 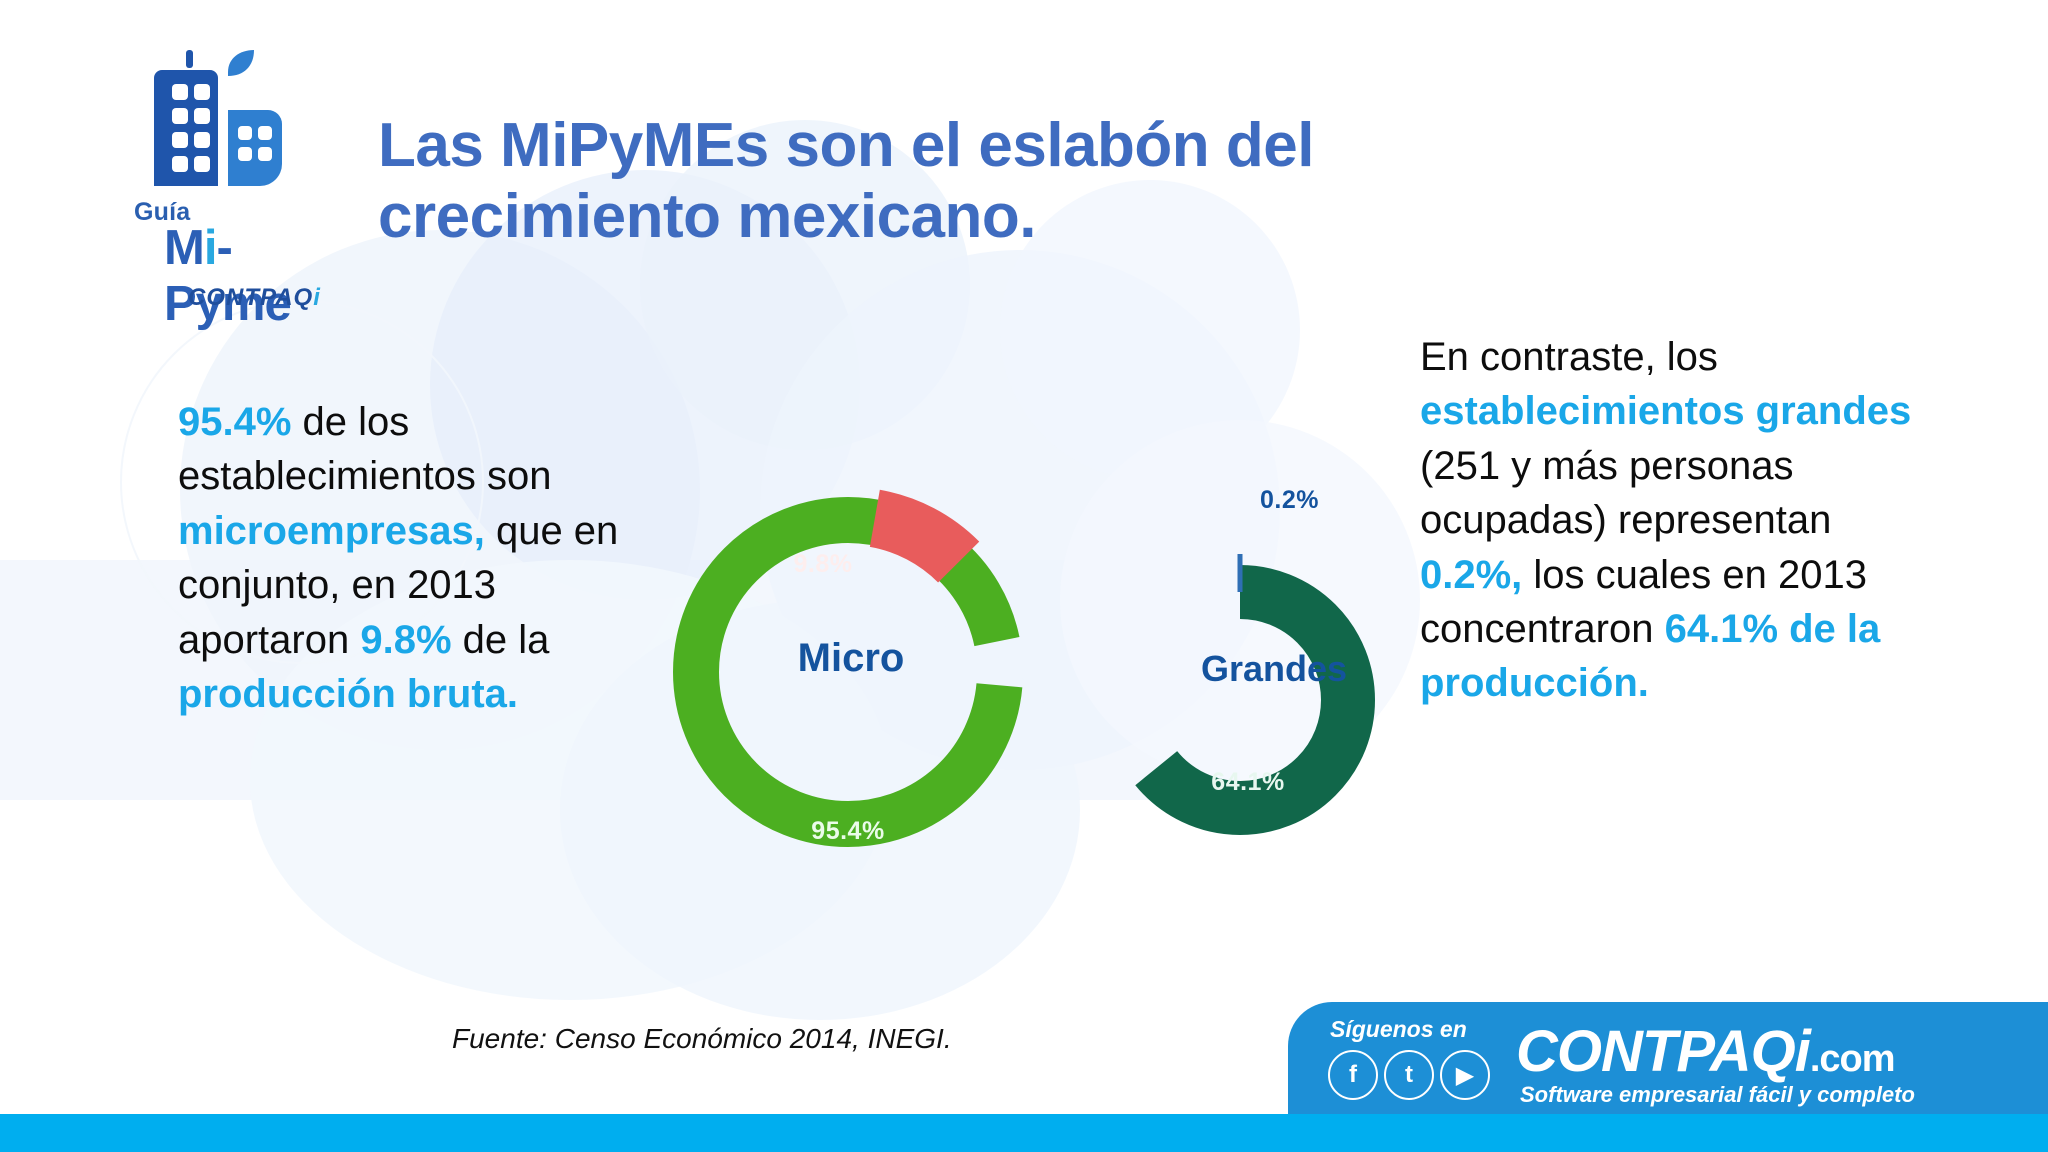 I want to click on logo-contpaq-i: i, so click(x=317, y=297).